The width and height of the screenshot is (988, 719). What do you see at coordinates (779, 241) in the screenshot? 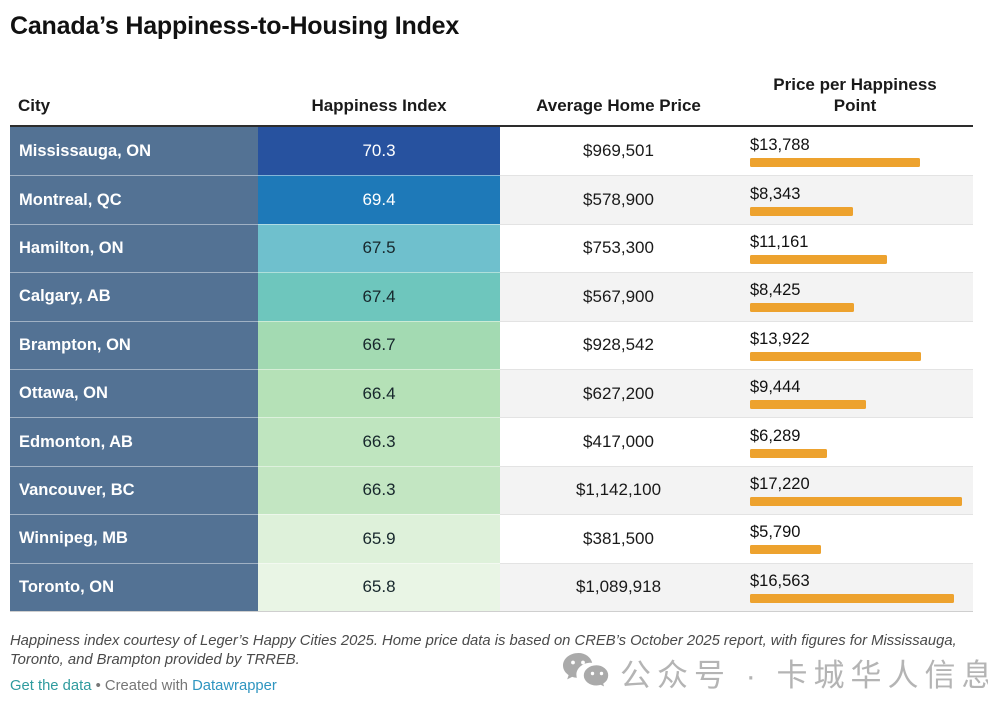
I see `price-per-point-value: $11,161` at bounding box center [779, 241].